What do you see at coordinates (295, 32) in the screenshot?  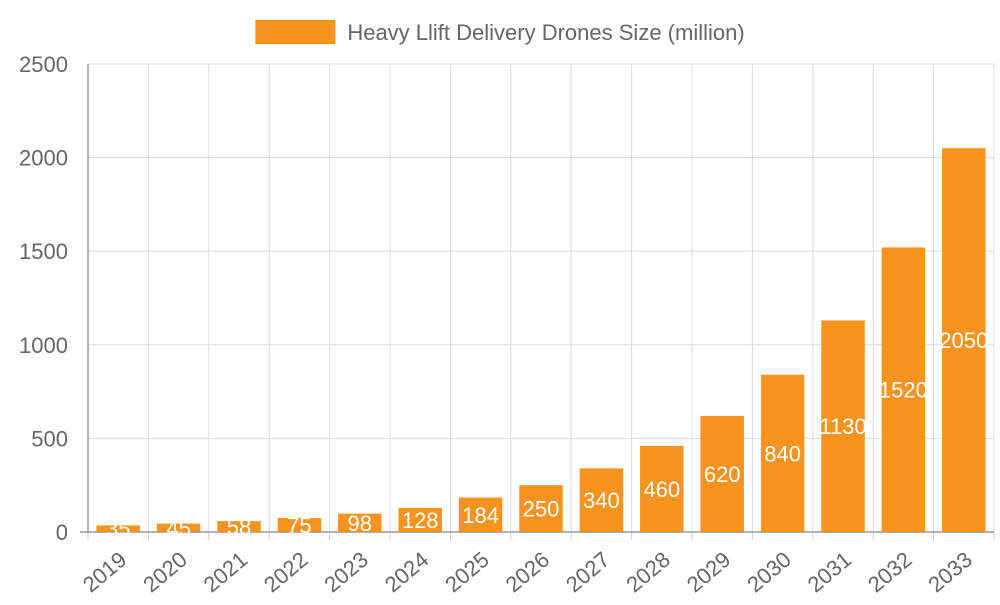 I see `legend-swatch` at bounding box center [295, 32].